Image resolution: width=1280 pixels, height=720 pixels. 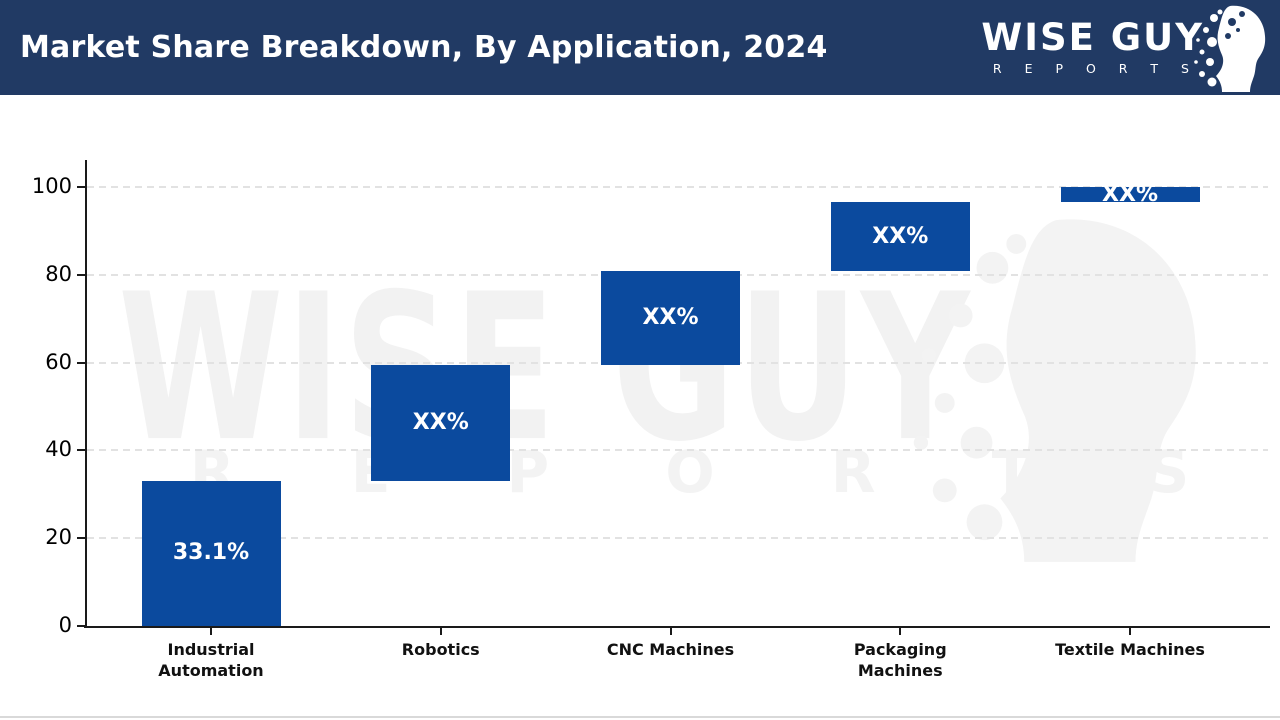 I want to click on bar-packaging-machines: XX%, so click(x=900, y=236).